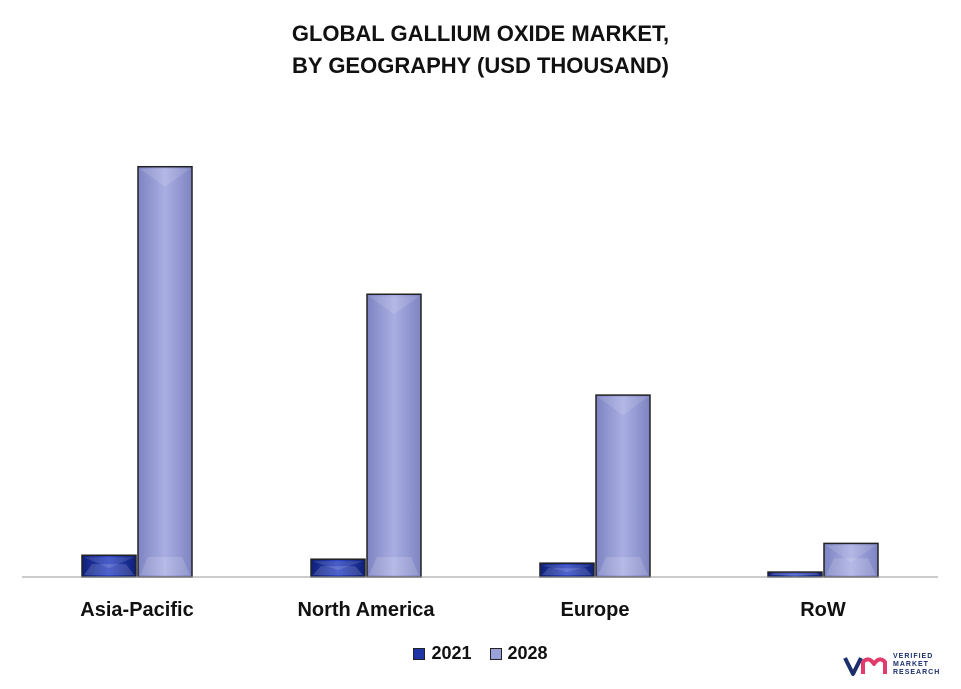 This screenshot has width=961, height=689. I want to click on legend-label-2028: 2028, so click(527, 653).